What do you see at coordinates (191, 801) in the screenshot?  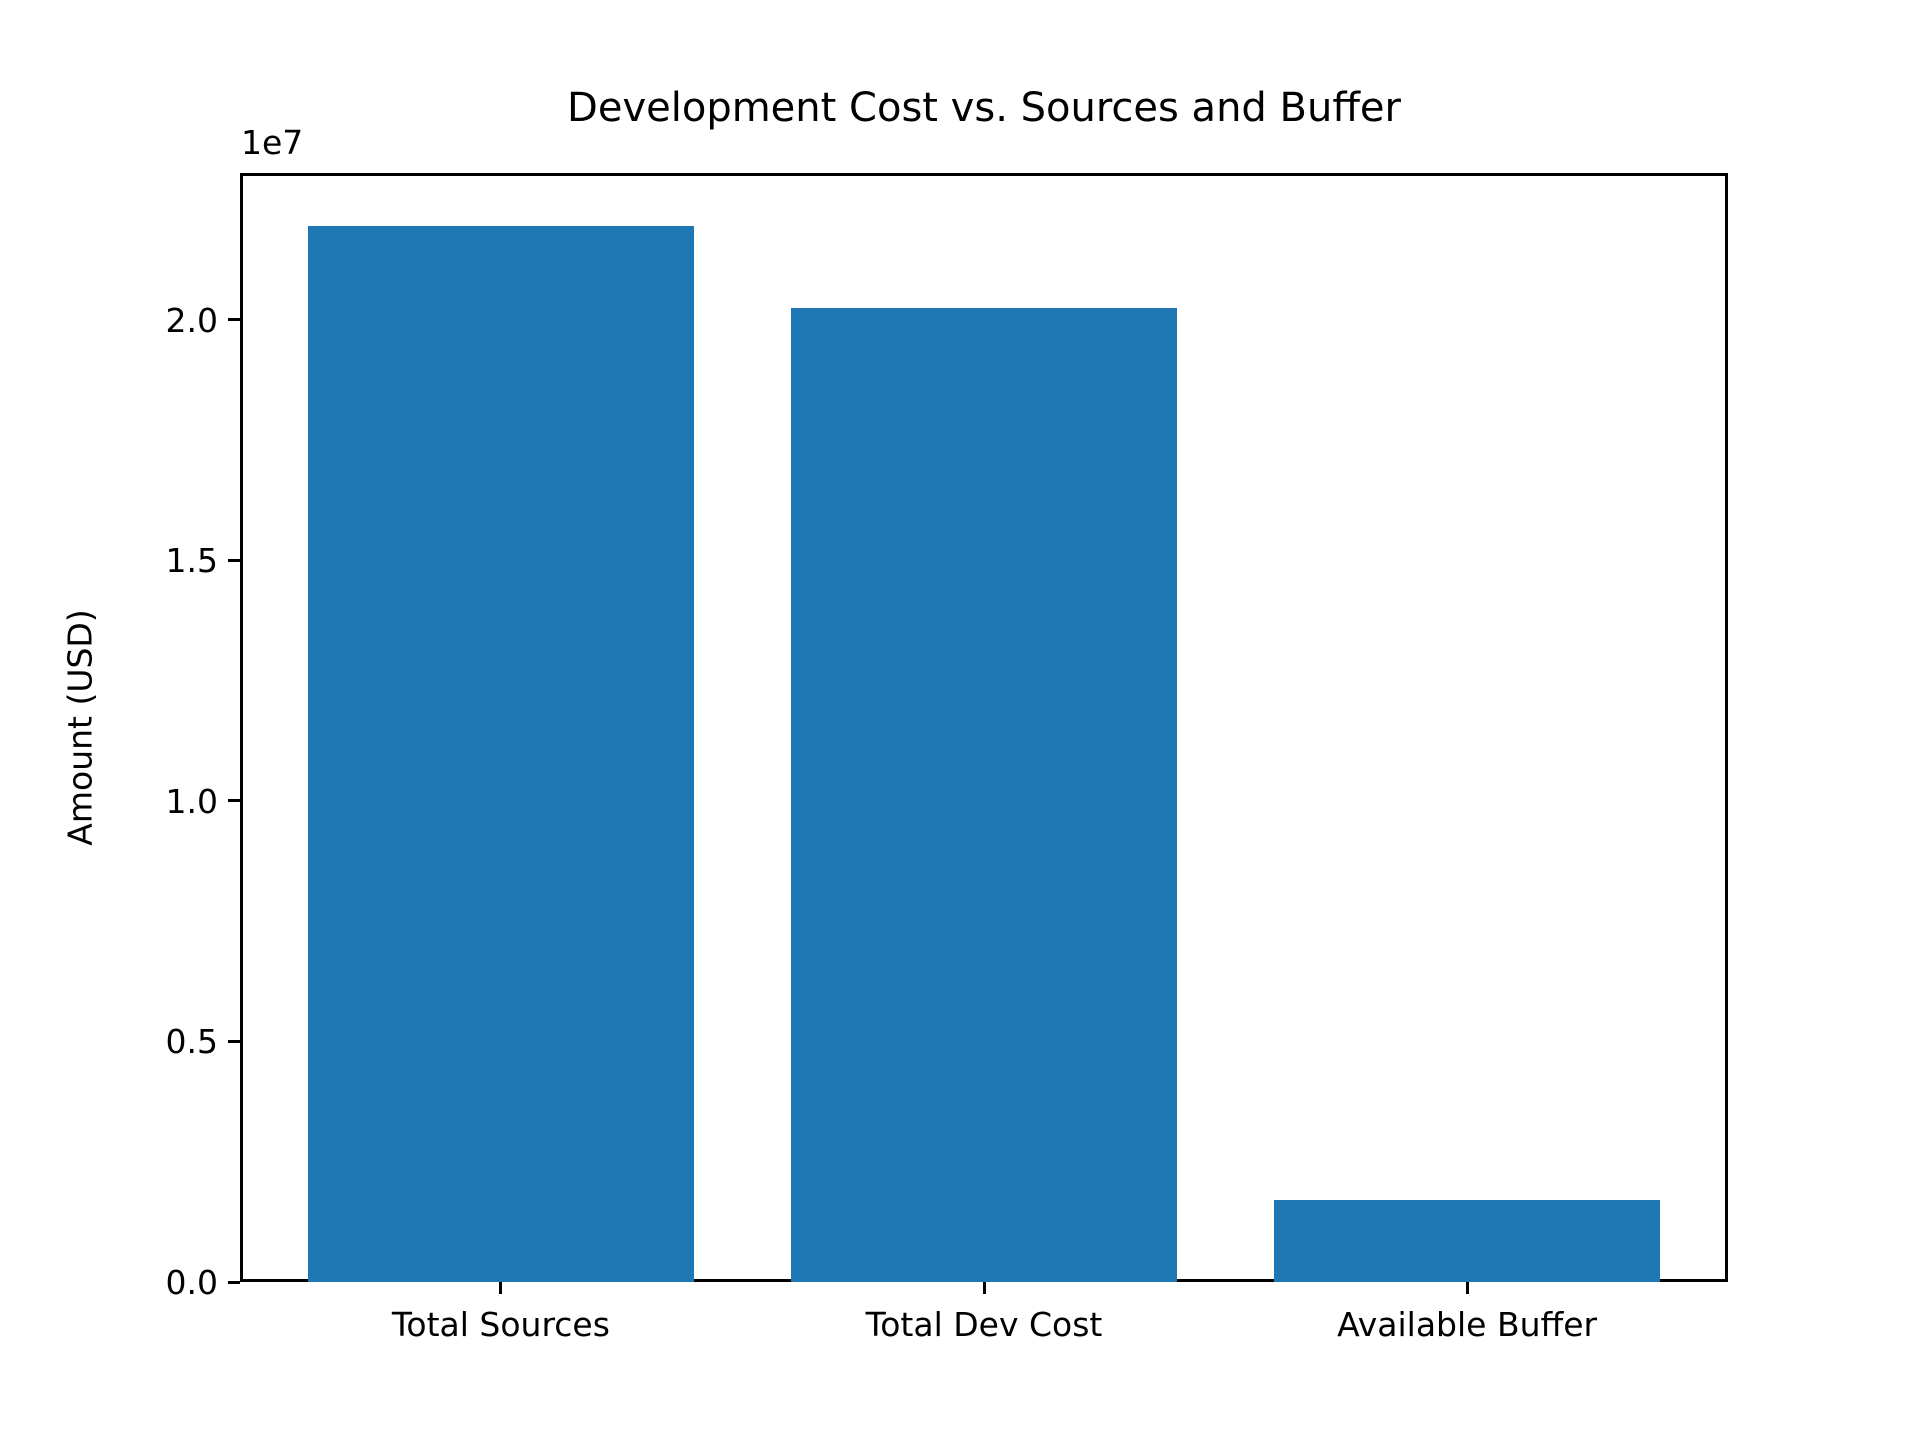 I see `y-tick-label: 1.0` at bounding box center [191, 801].